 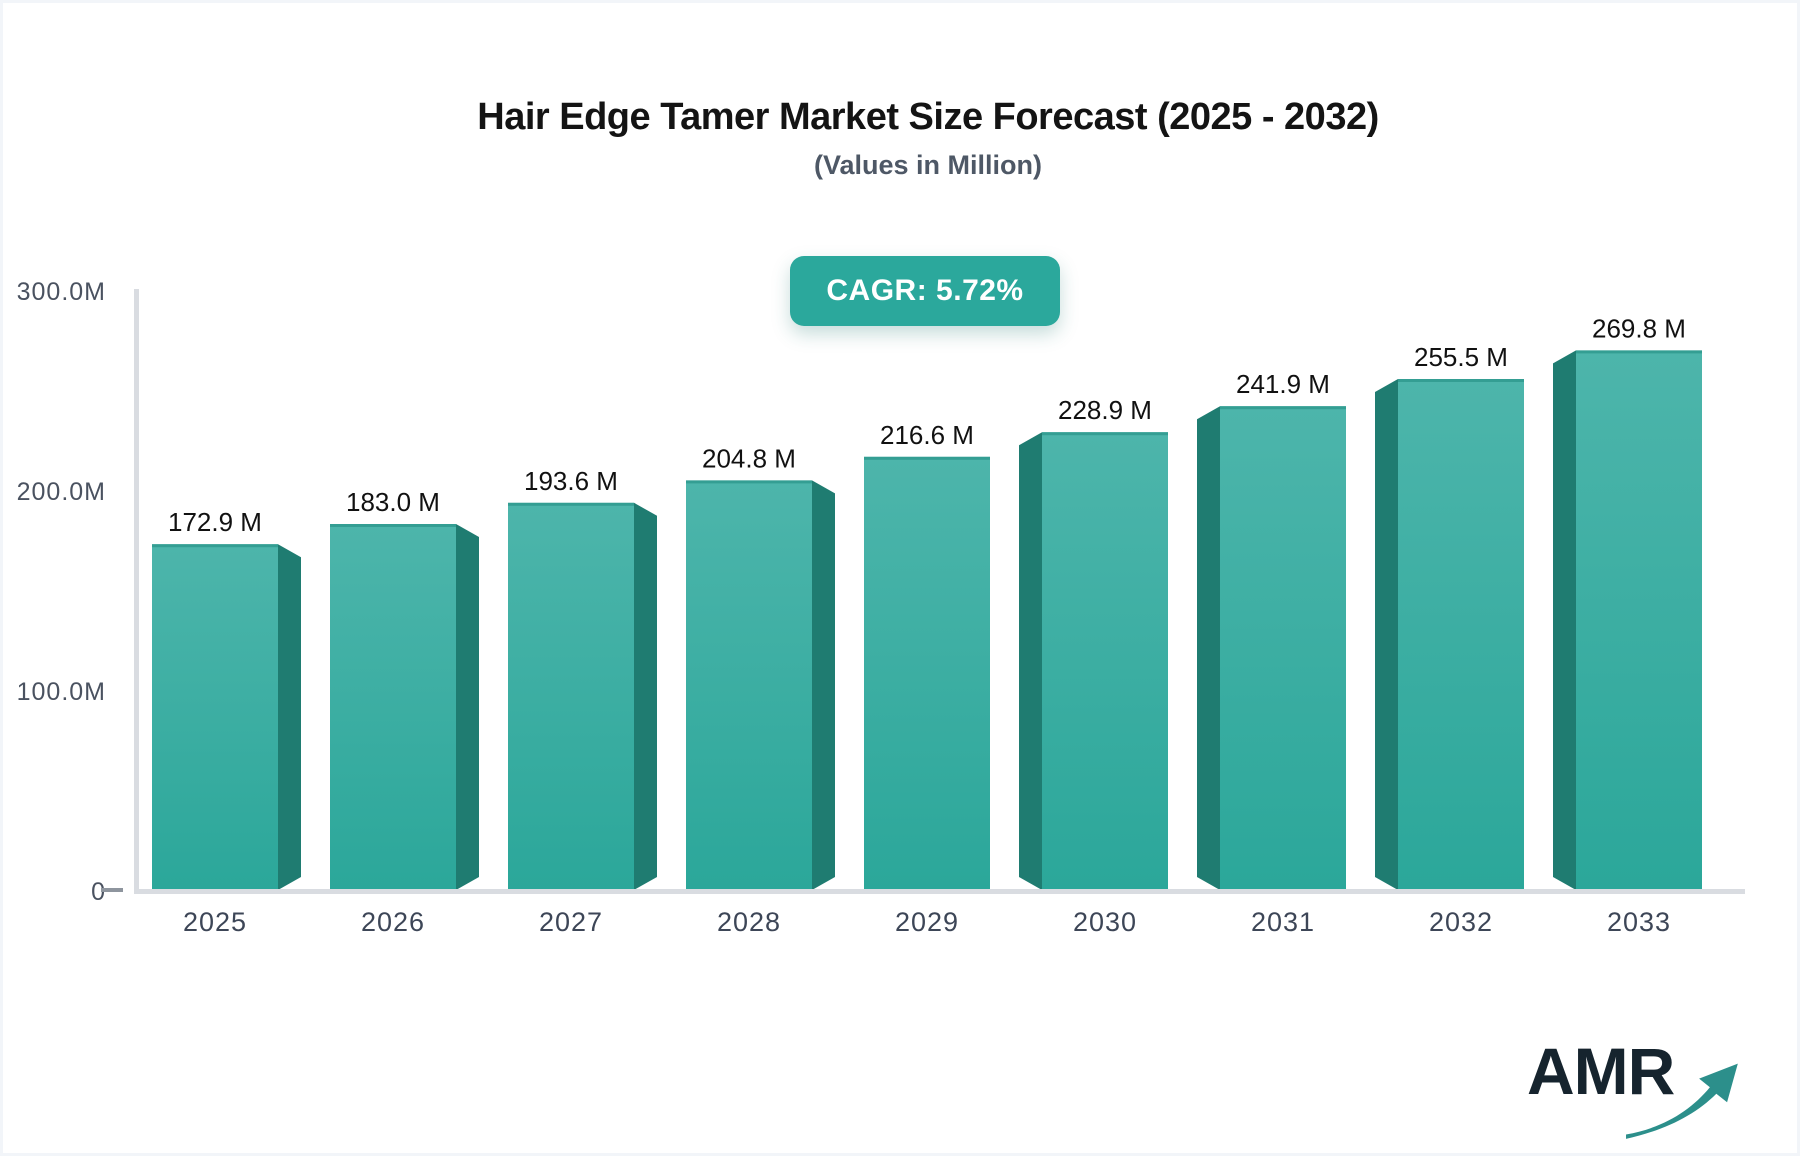 I want to click on bar-2027, so click(x=571, y=696).